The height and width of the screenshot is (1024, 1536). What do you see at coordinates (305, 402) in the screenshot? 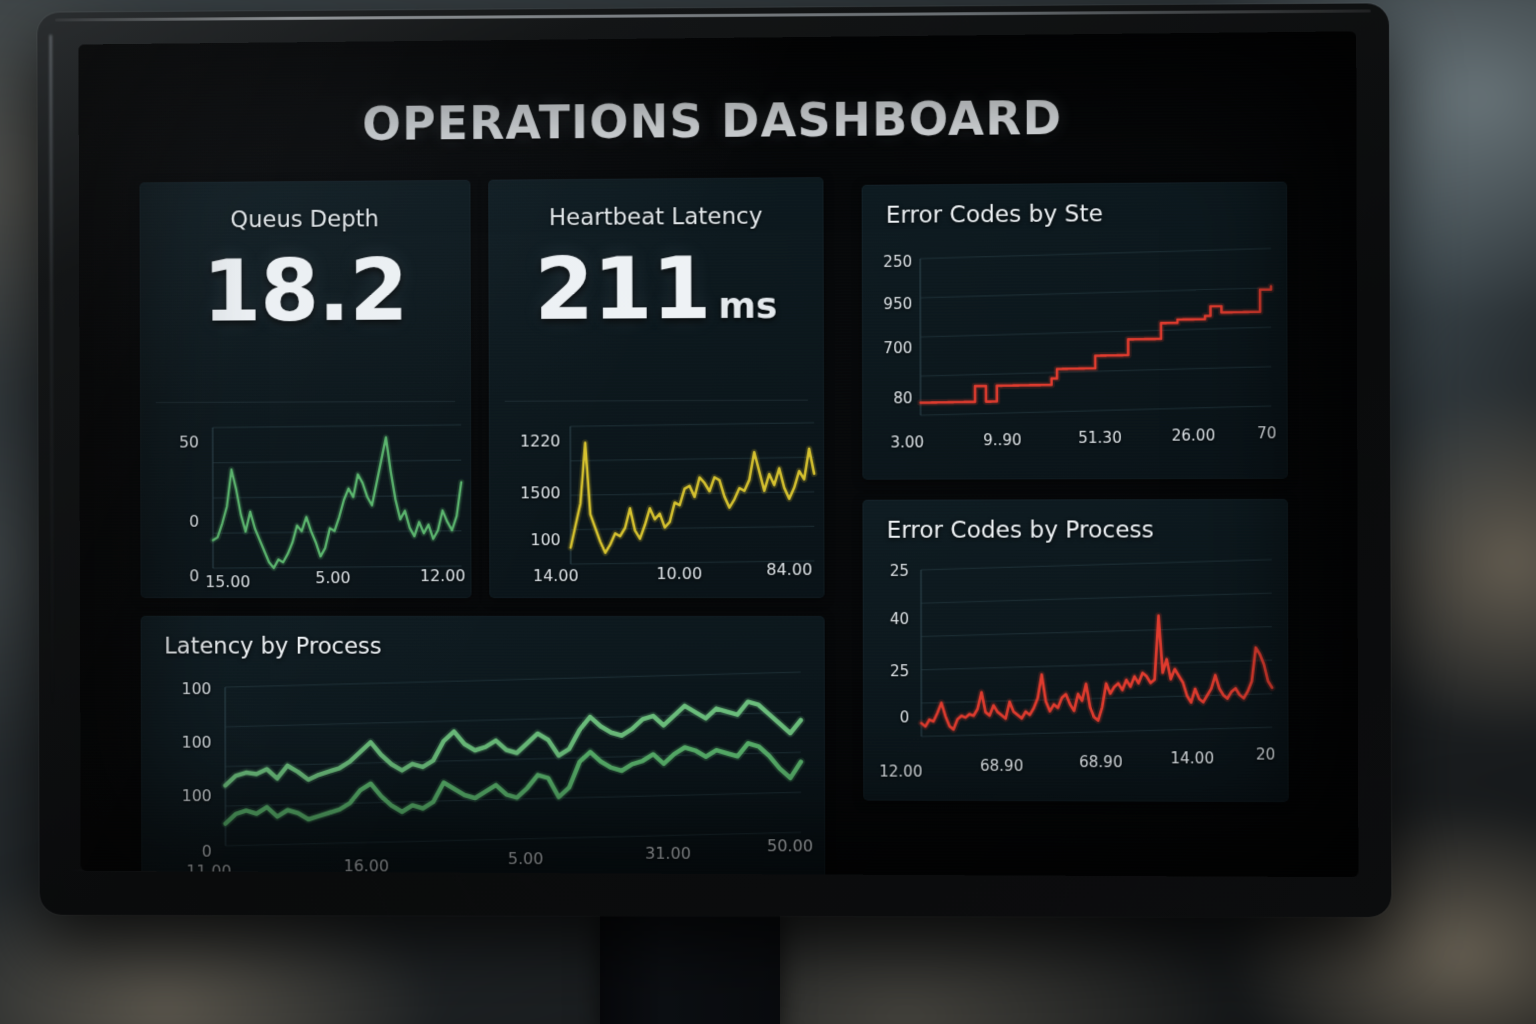
I see `kpi-divider-queue-depth` at bounding box center [305, 402].